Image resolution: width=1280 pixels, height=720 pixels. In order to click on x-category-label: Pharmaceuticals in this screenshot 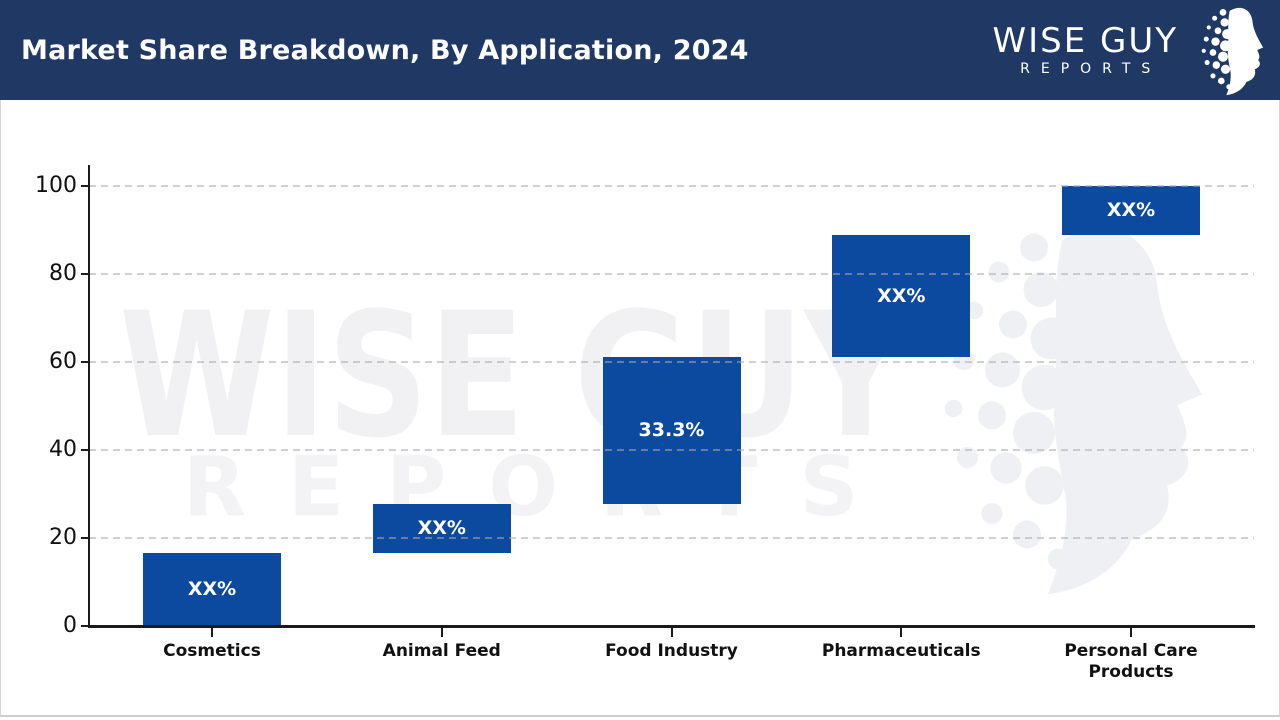, I will do `click(901, 651)`.